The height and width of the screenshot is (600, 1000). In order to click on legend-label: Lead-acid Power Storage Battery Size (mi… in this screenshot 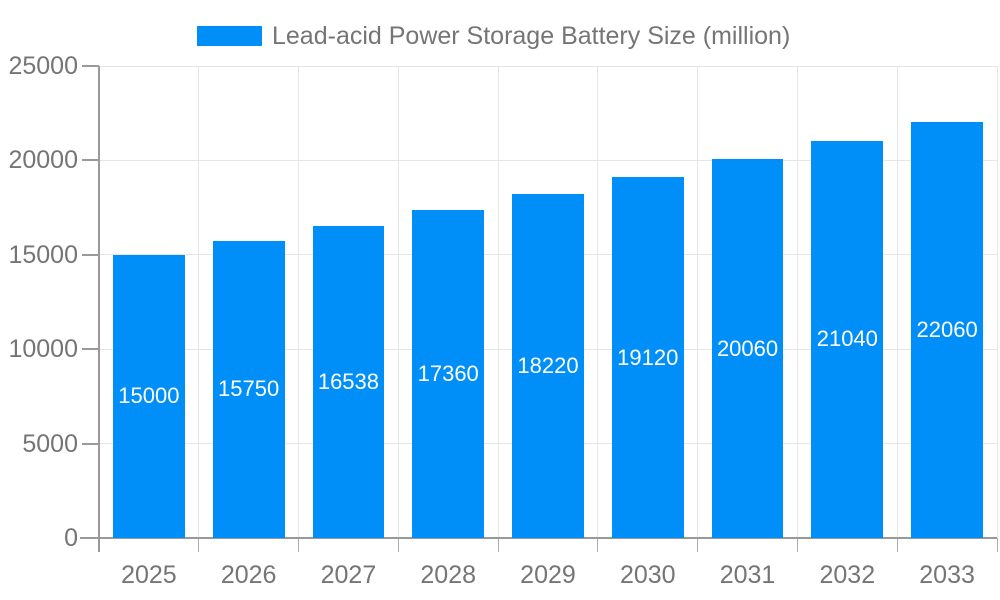, I will do `click(531, 36)`.